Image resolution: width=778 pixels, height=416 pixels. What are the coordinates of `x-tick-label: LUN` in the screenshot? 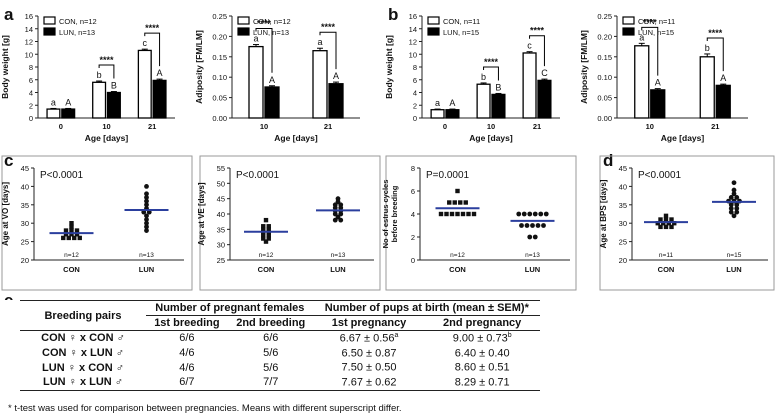 It's located at (733, 269).